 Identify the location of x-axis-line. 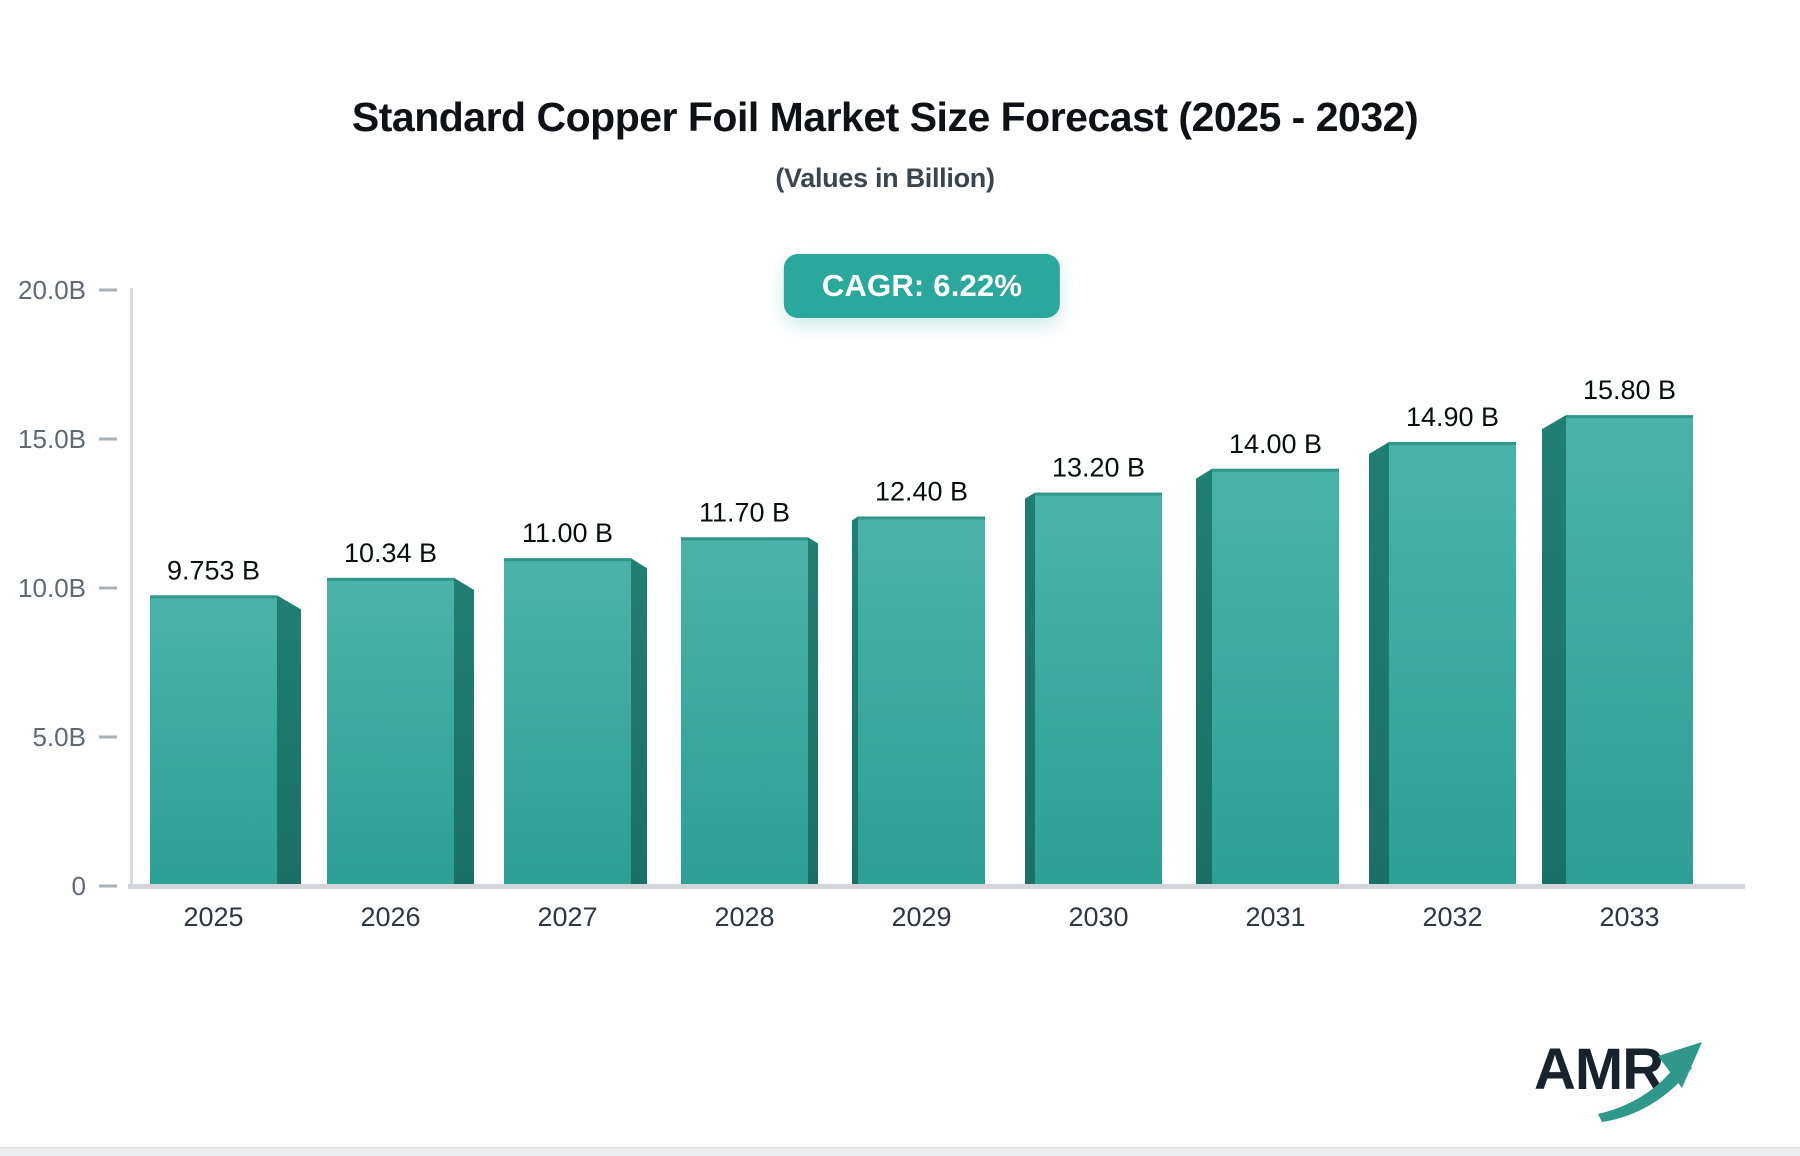
(936, 886).